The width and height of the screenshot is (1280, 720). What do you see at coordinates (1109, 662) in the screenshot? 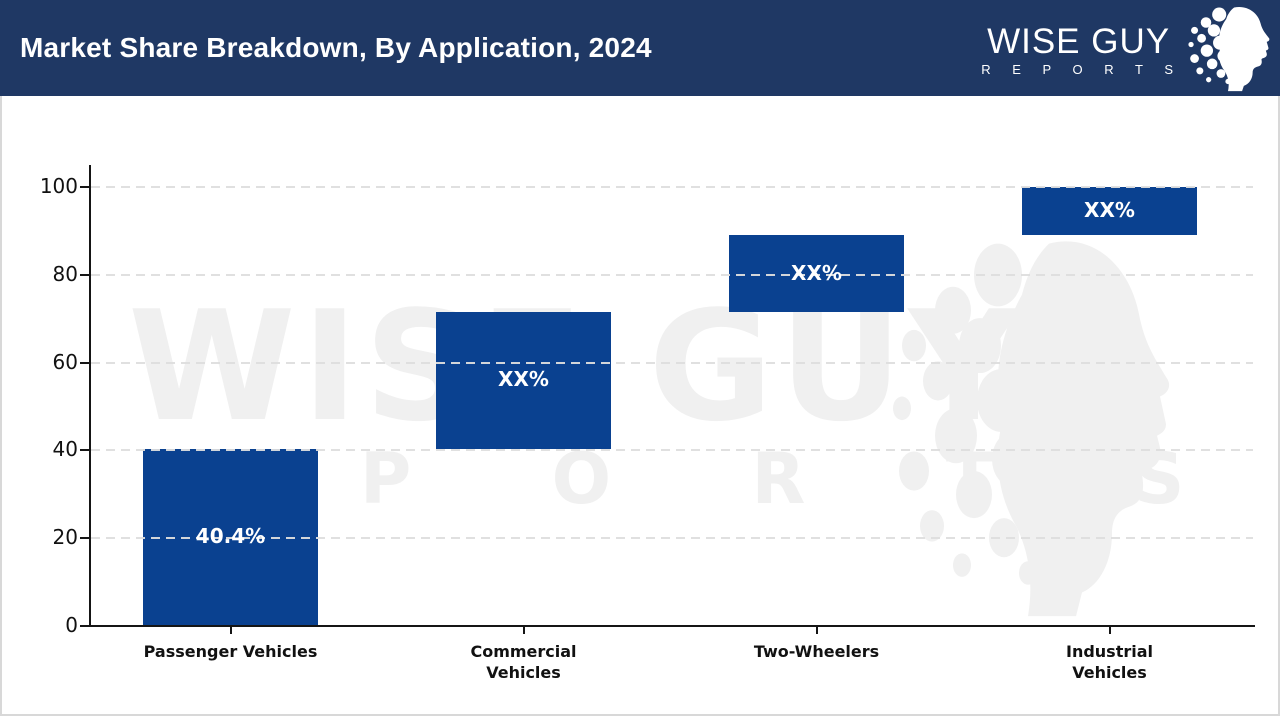
I see `x-category-label: Industrial Vehicles` at bounding box center [1109, 662].